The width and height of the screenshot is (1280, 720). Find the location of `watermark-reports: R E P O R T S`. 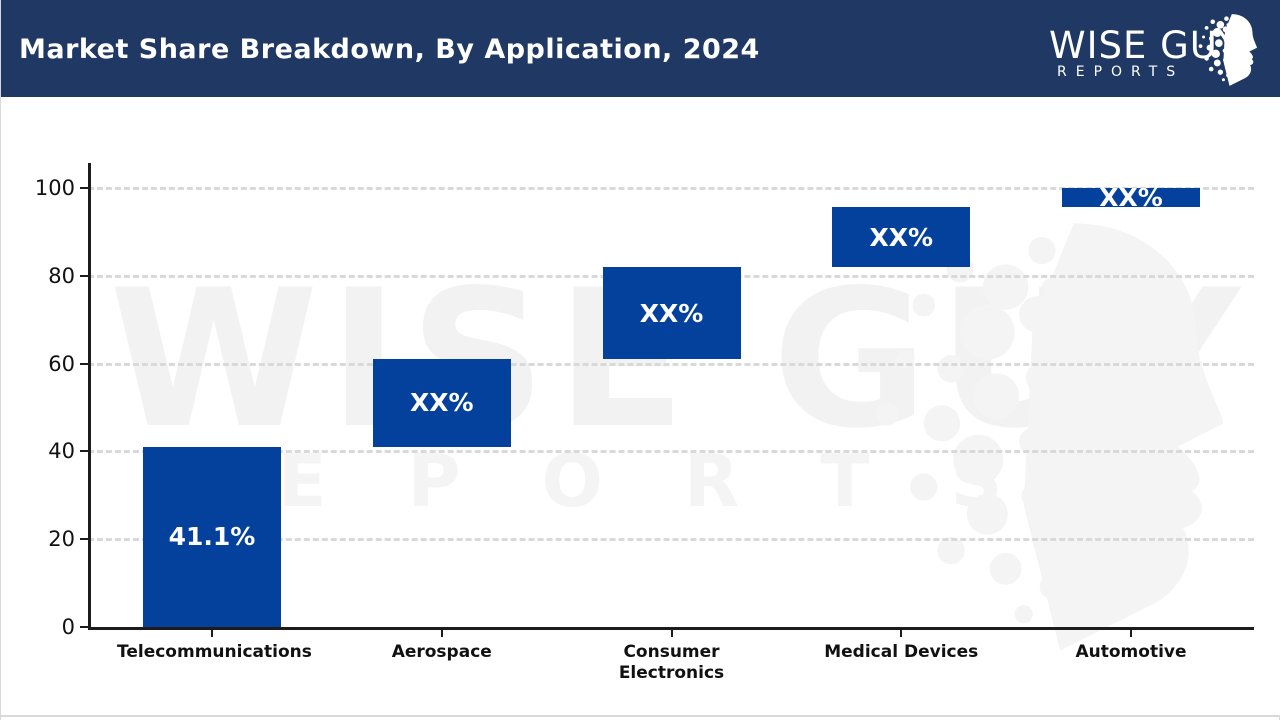

watermark-reports: R E P O R T S is located at coordinates (586, 481).